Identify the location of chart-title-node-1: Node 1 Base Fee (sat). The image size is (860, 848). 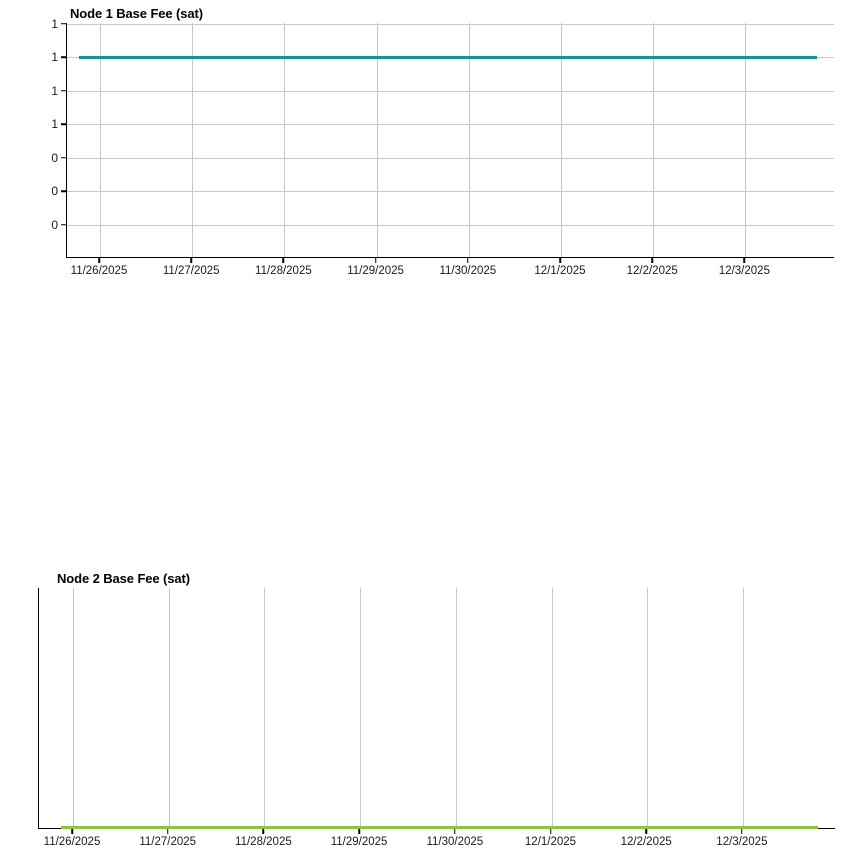
(137, 13).